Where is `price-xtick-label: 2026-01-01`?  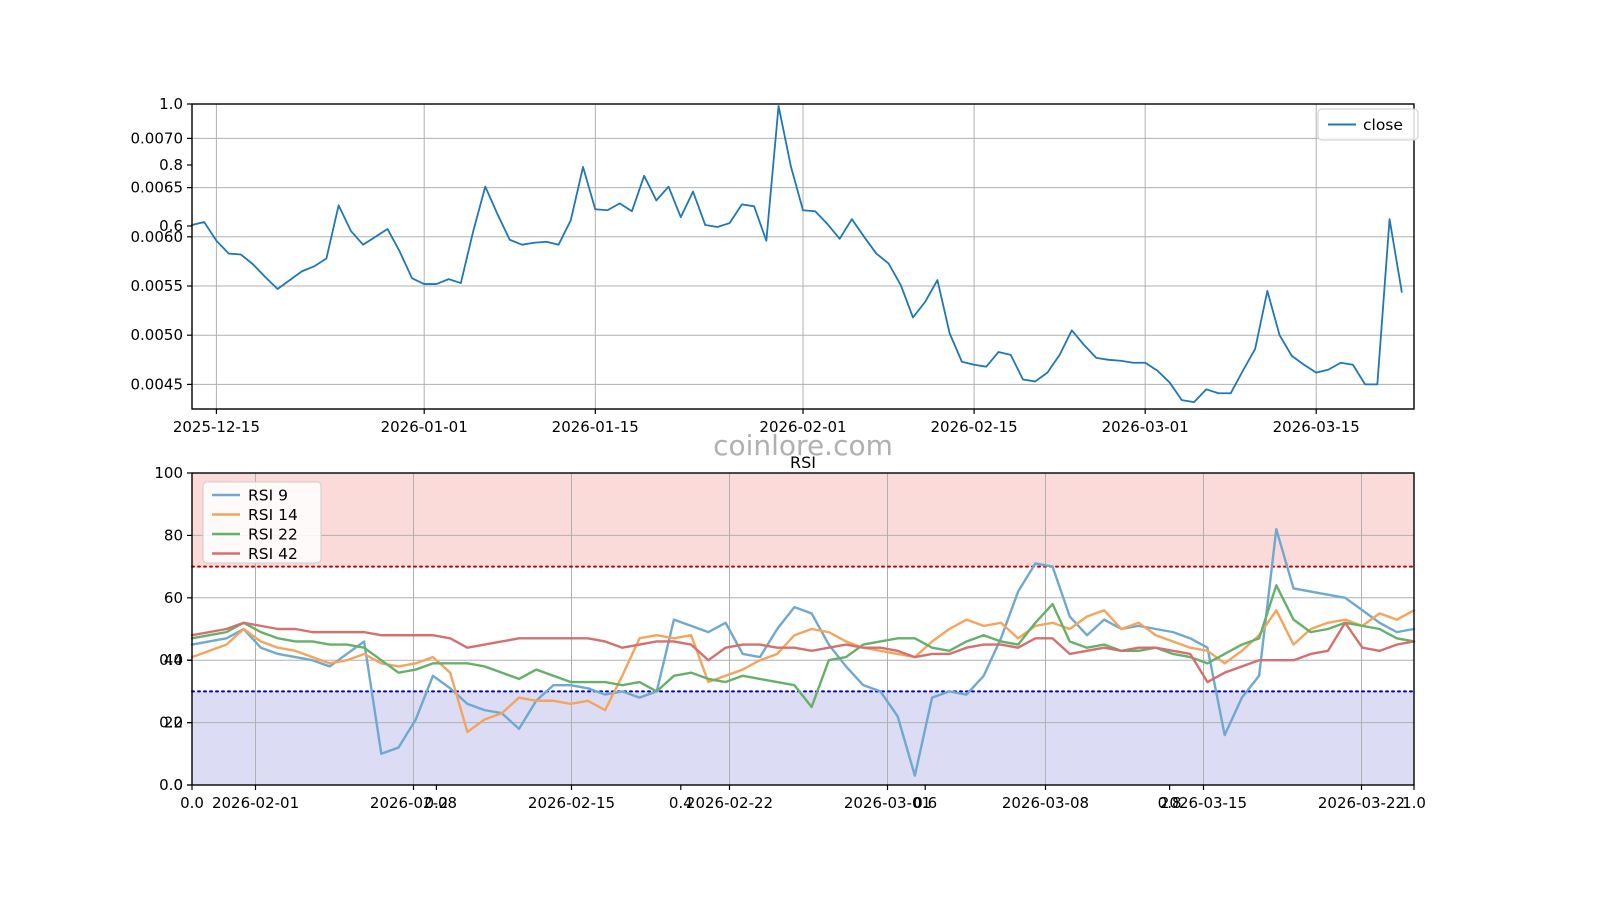 price-xtick-label: 2026-01-01 is located at coordinates (424, 427).